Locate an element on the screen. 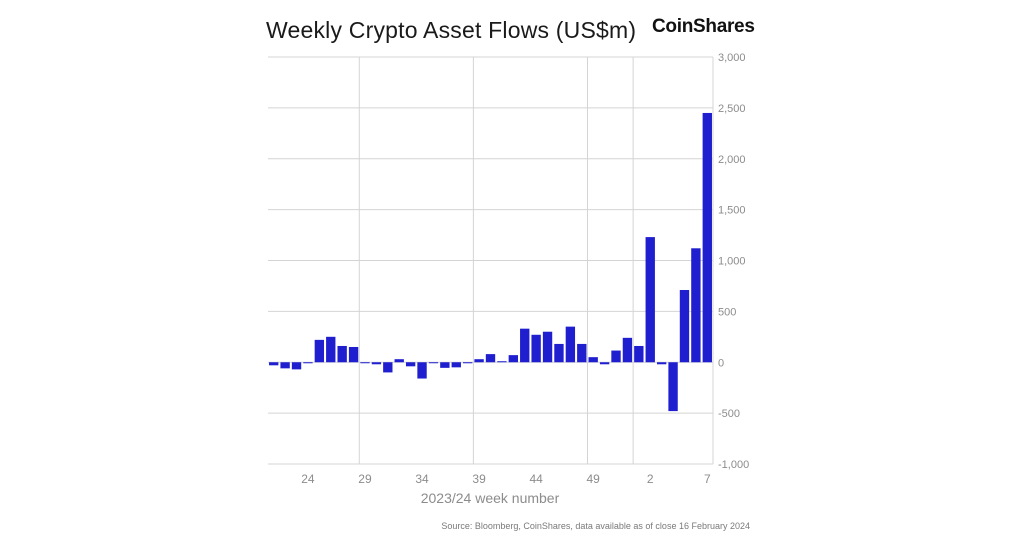  y-tick-label: -500 is located at coordinates (729, 414).